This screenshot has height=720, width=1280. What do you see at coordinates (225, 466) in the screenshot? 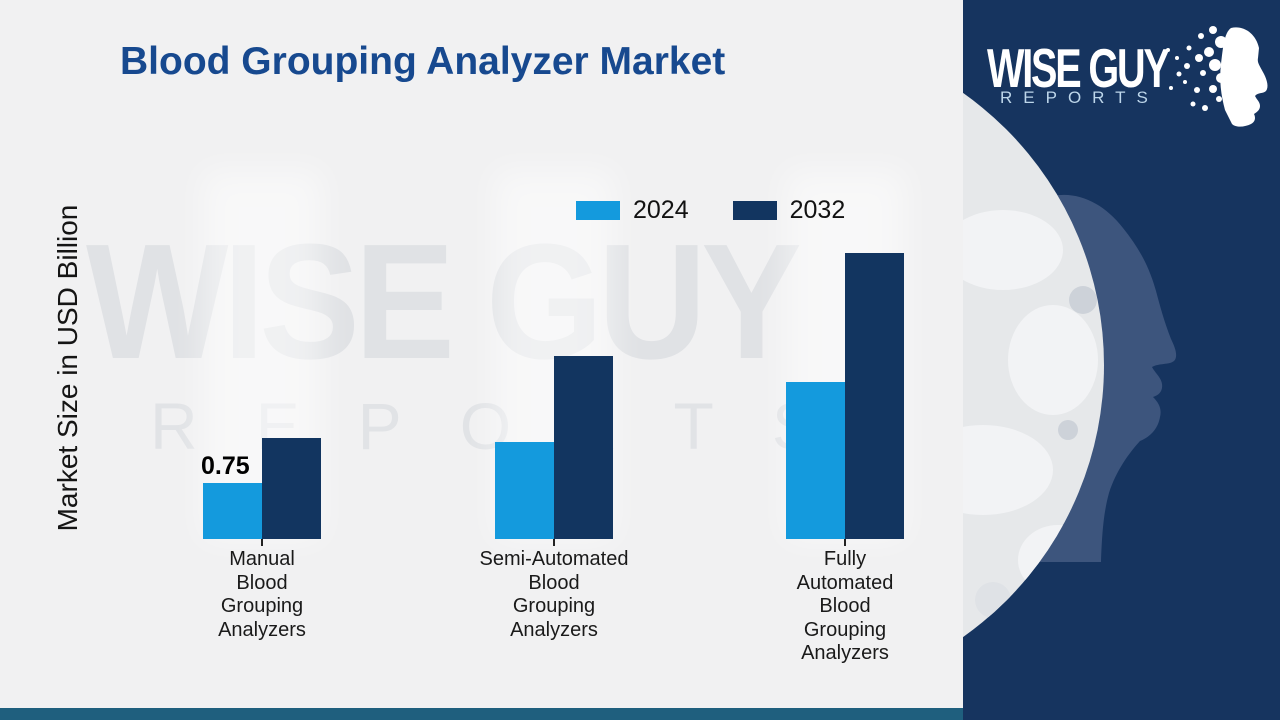
I see `bar-value-label: 0.75` at bounding box center [225, 466].